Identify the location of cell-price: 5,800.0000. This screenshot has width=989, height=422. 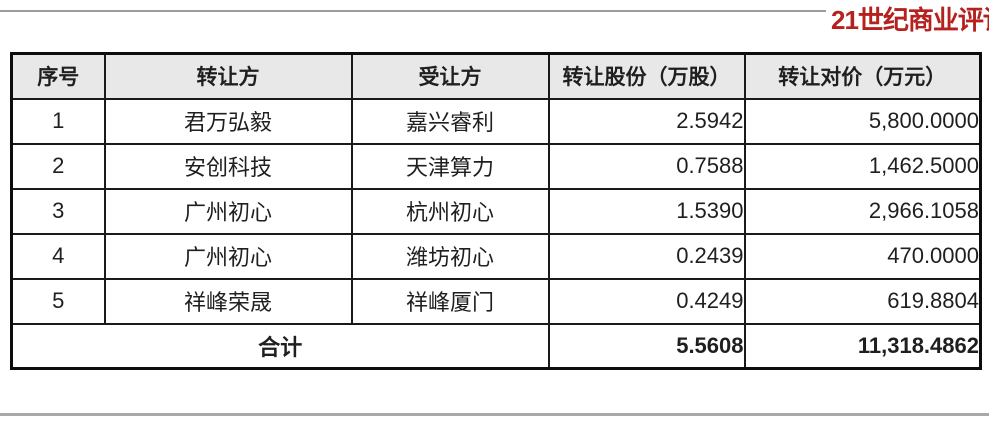
(862, 121).